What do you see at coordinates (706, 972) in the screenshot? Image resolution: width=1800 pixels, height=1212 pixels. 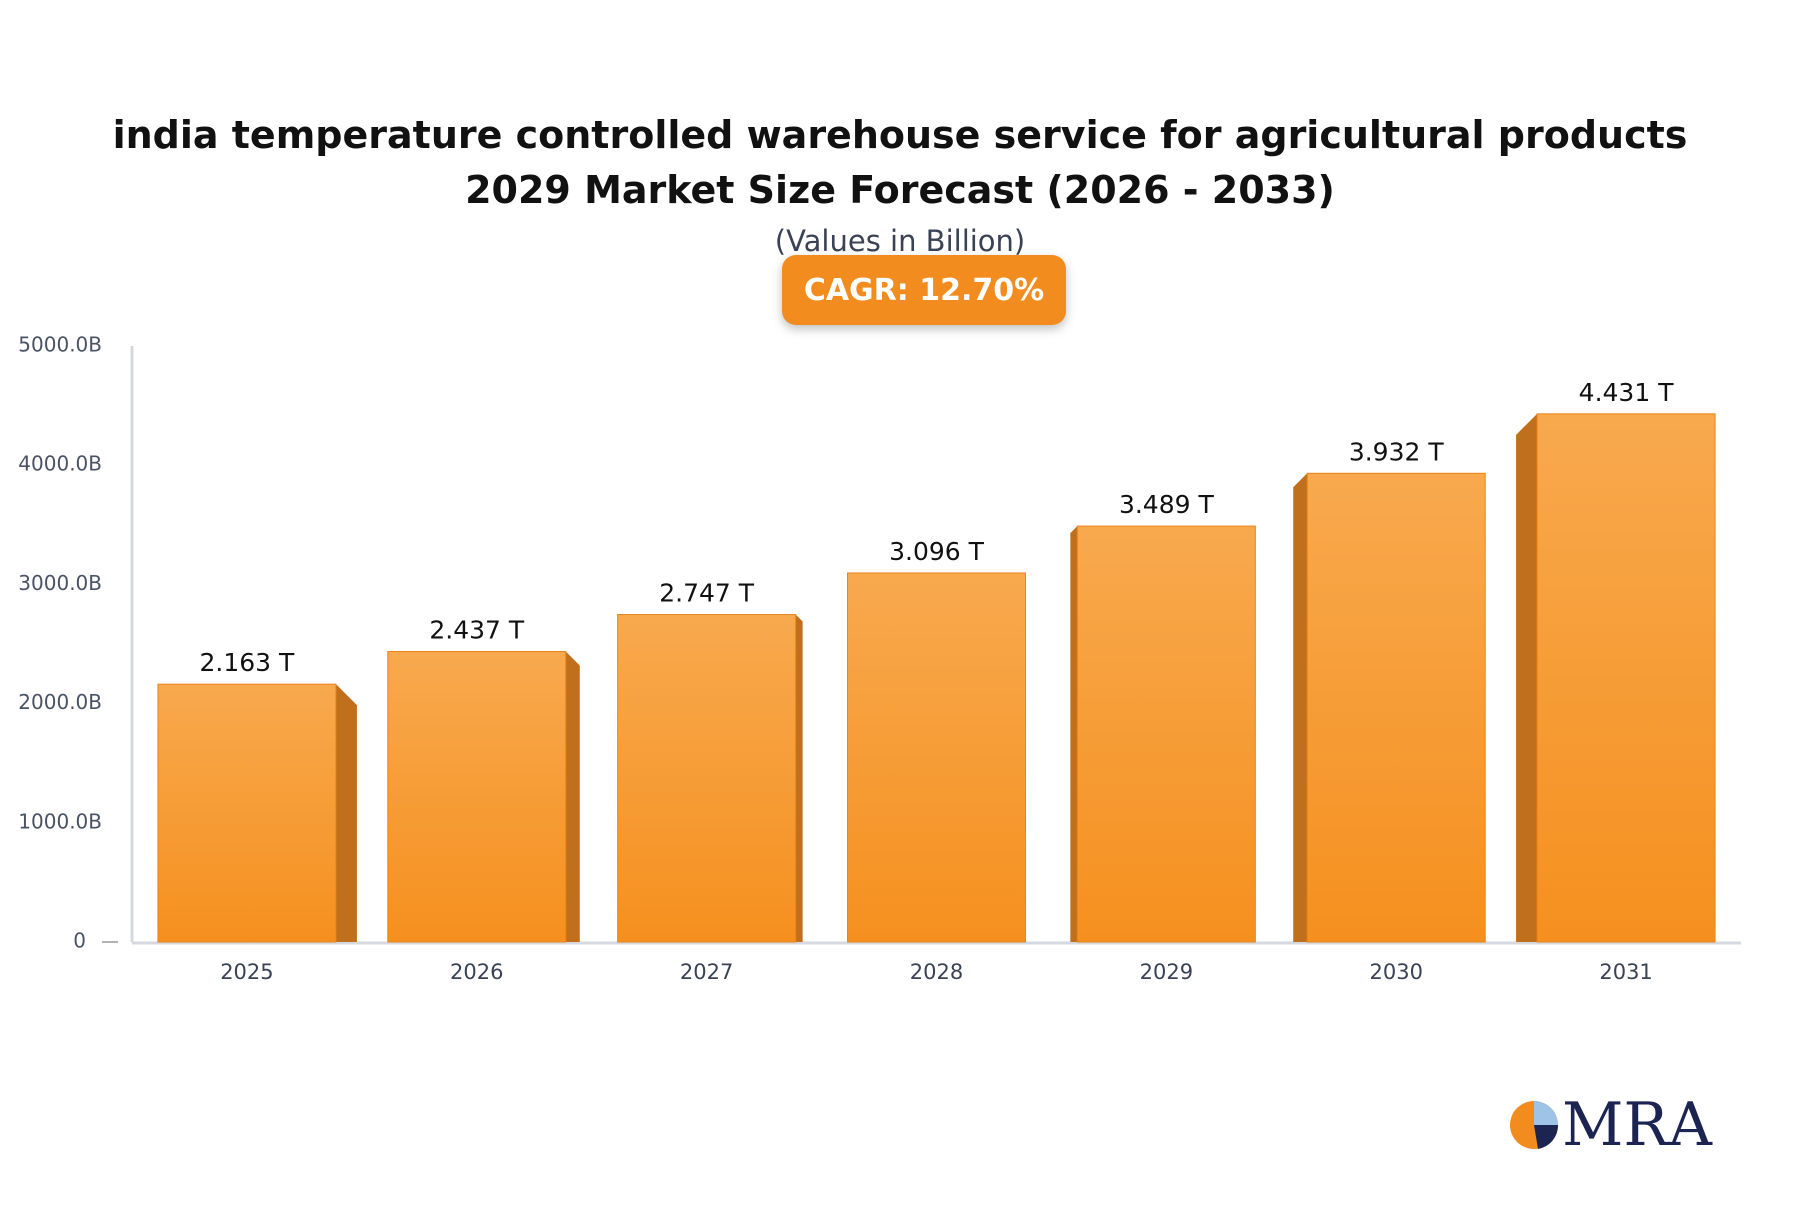 I see `x-tick-label: 2027` at bounding box center [706, 972].